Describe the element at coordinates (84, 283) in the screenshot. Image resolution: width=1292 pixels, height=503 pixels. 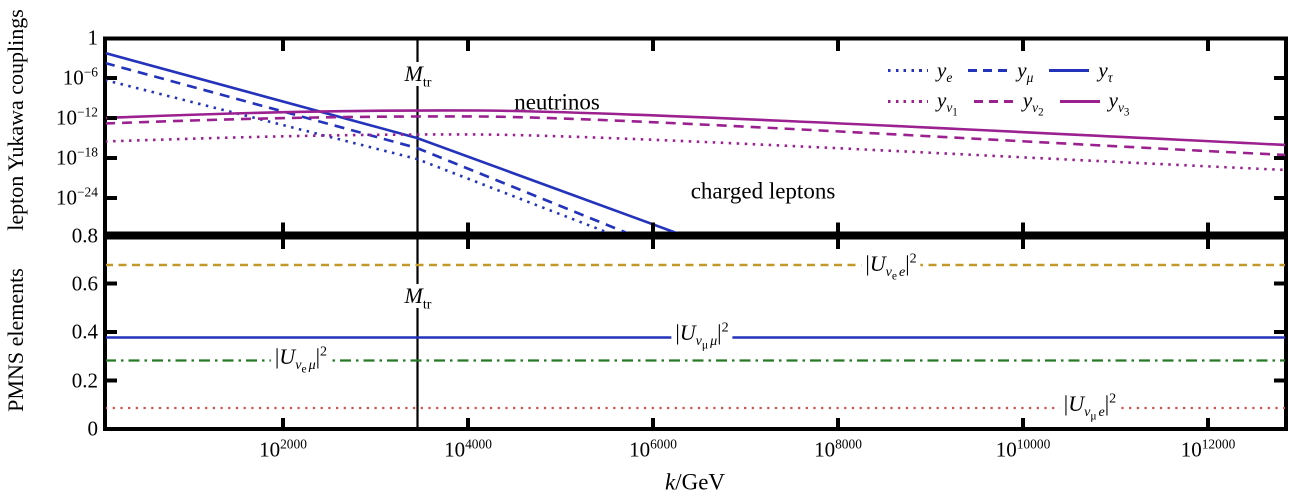
I see `bottom-y-tick-label: 0.6` at that location.